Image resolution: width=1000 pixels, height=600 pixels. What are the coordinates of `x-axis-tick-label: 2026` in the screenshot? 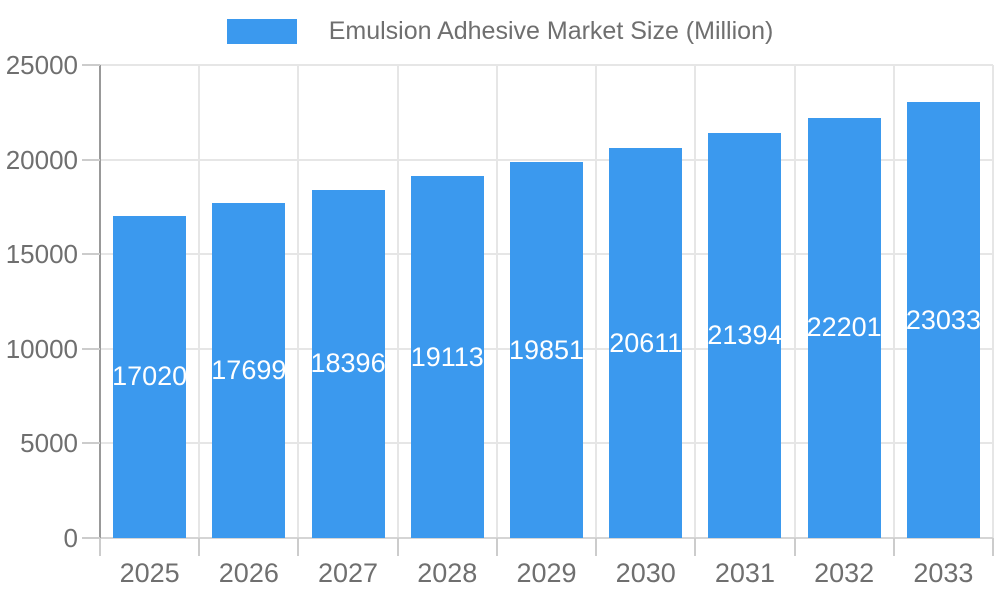 It's located at (248, 573).